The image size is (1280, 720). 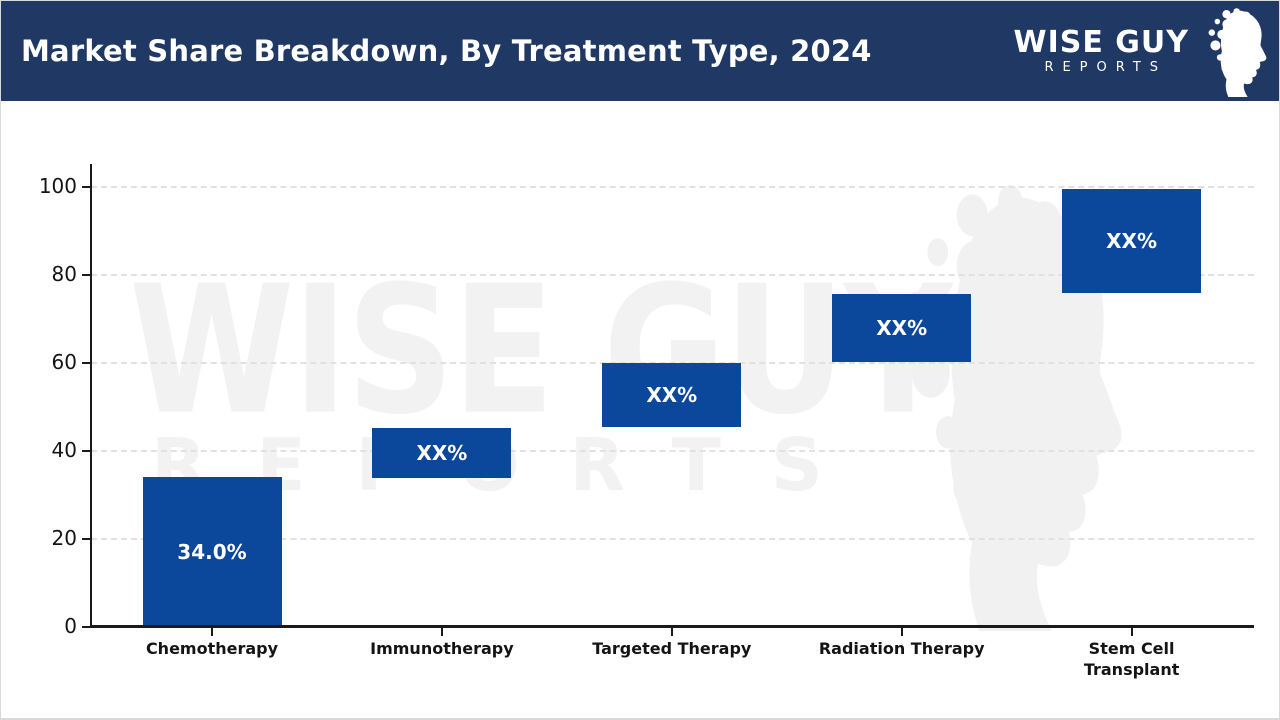 I want to click on y-axis-tick-label: 20, so click(x=64, y=538).